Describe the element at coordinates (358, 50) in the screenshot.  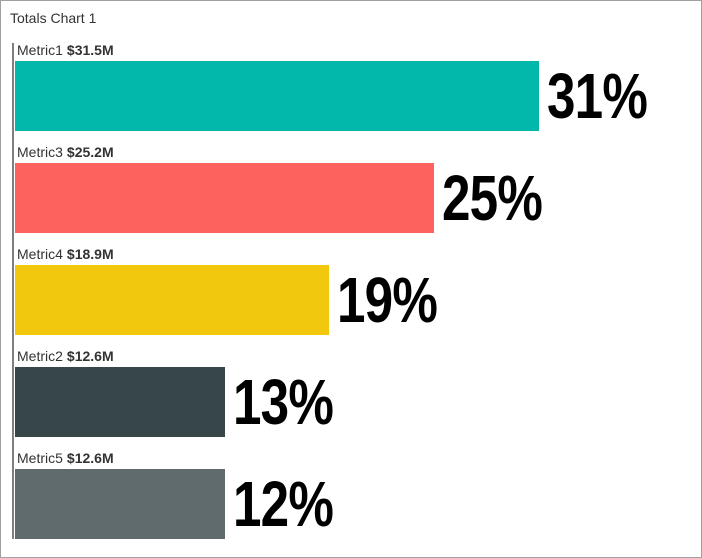
I see `bar-label: Metric1 $31.5M` at that location.